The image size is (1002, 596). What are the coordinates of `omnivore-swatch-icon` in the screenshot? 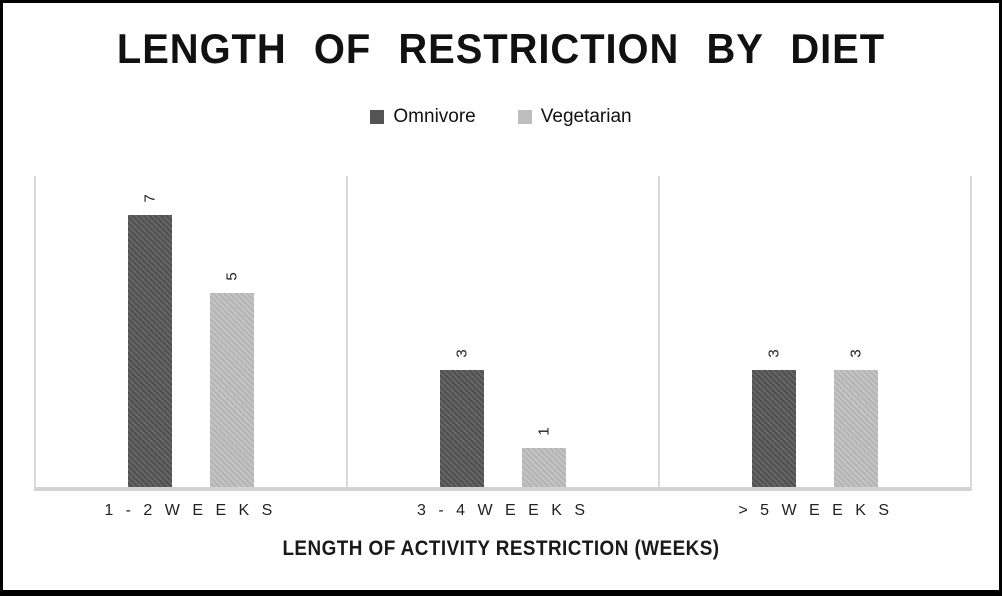 It's located at (377, 117).